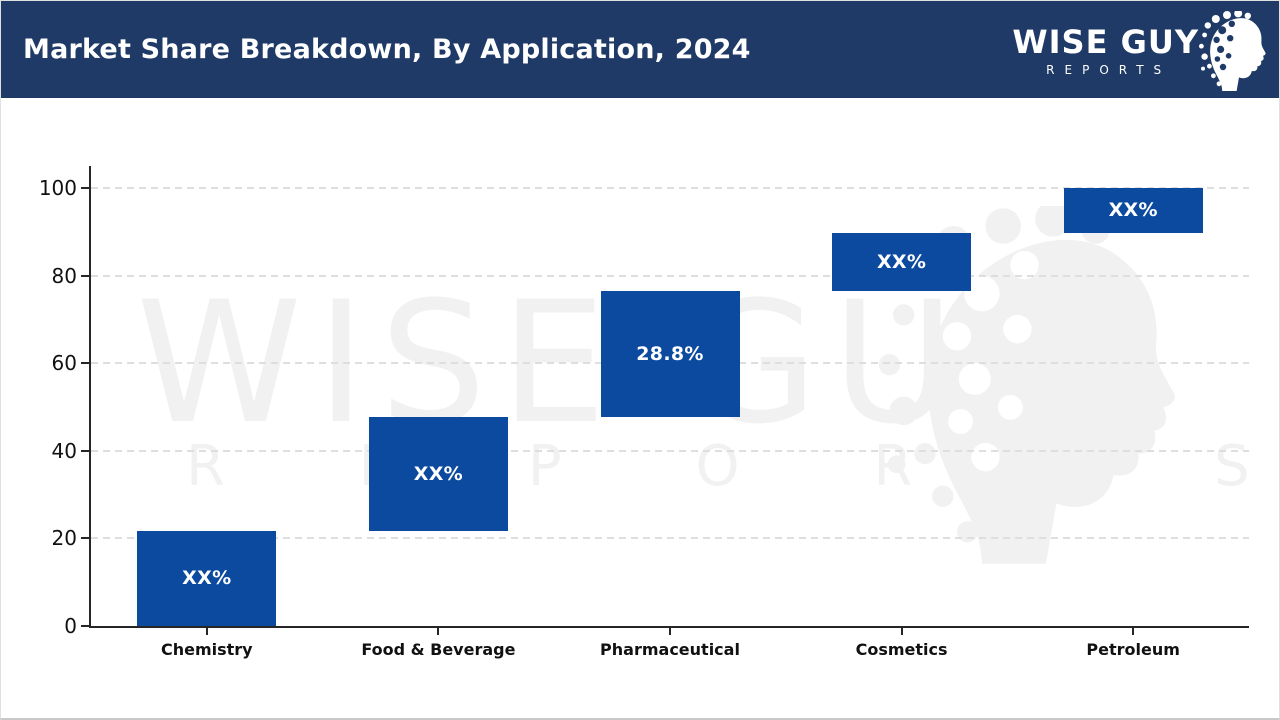  What do you see at coordinates (901, 631) in the screenshot?
I see `x-tick-mark-cosmetics` at bounding box center [901, 631].